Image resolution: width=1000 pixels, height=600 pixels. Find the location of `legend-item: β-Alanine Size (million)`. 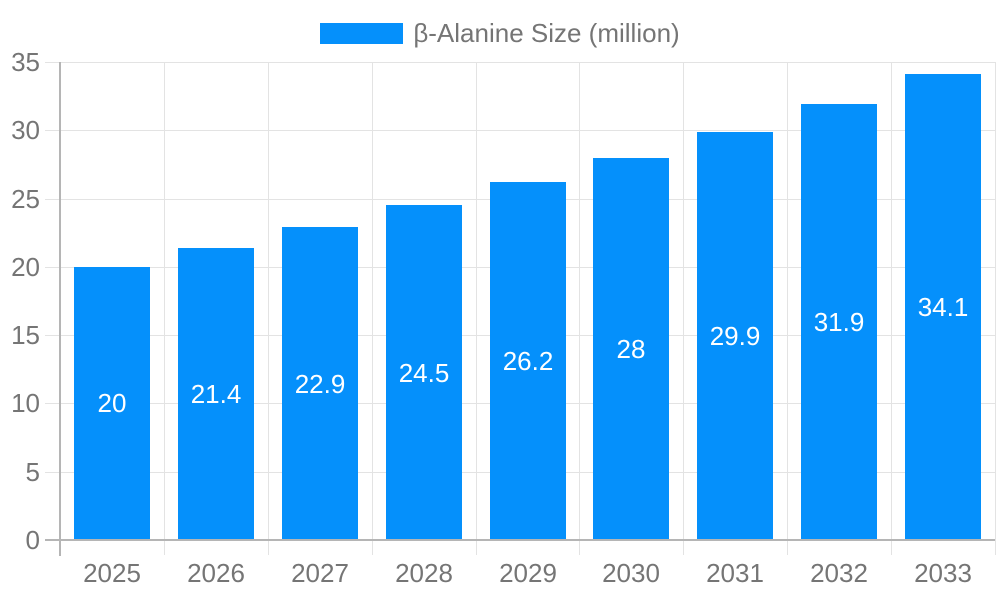

legend-item: β-Alanine Size (million) is located at coordinates (500, 33).